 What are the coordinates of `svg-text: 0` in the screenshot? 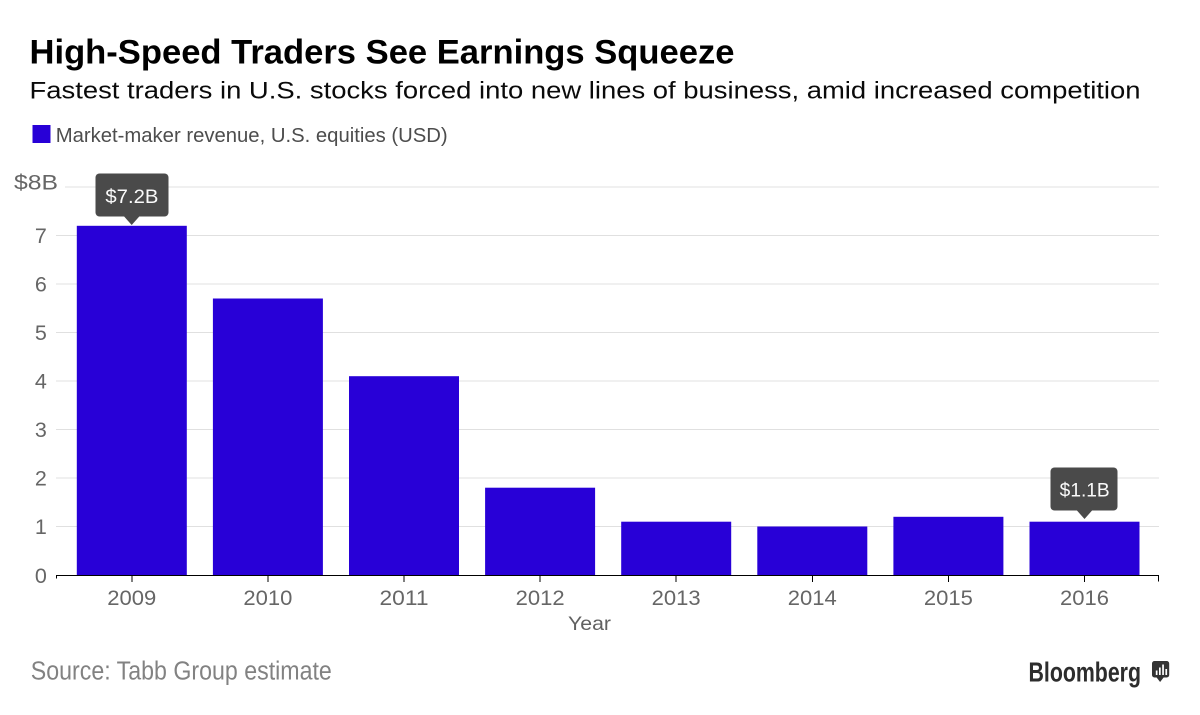 It's located at (41, 576).